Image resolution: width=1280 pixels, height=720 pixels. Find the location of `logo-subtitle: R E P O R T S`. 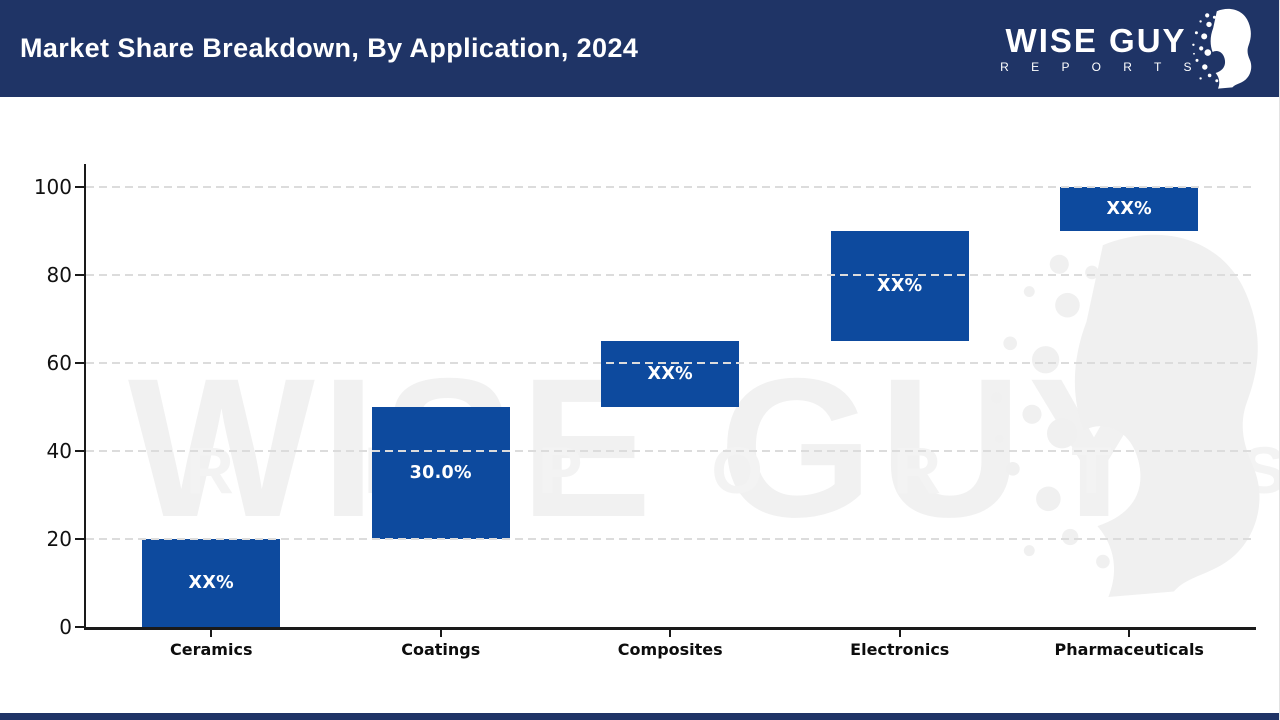

logo-subtitle: R E P O R T S is located at coordinates (1100, 66).